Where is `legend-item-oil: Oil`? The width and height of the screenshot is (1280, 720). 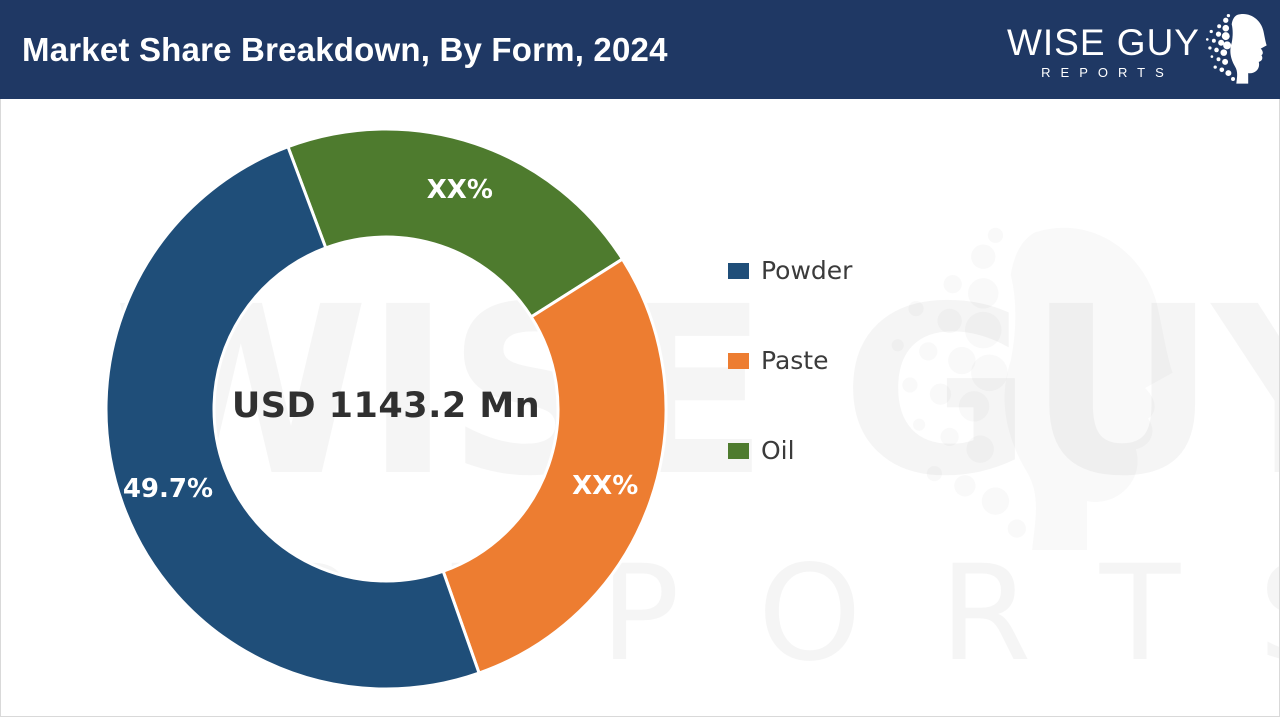 legend-item-oil: Oil is located at coordinates (790, 450).